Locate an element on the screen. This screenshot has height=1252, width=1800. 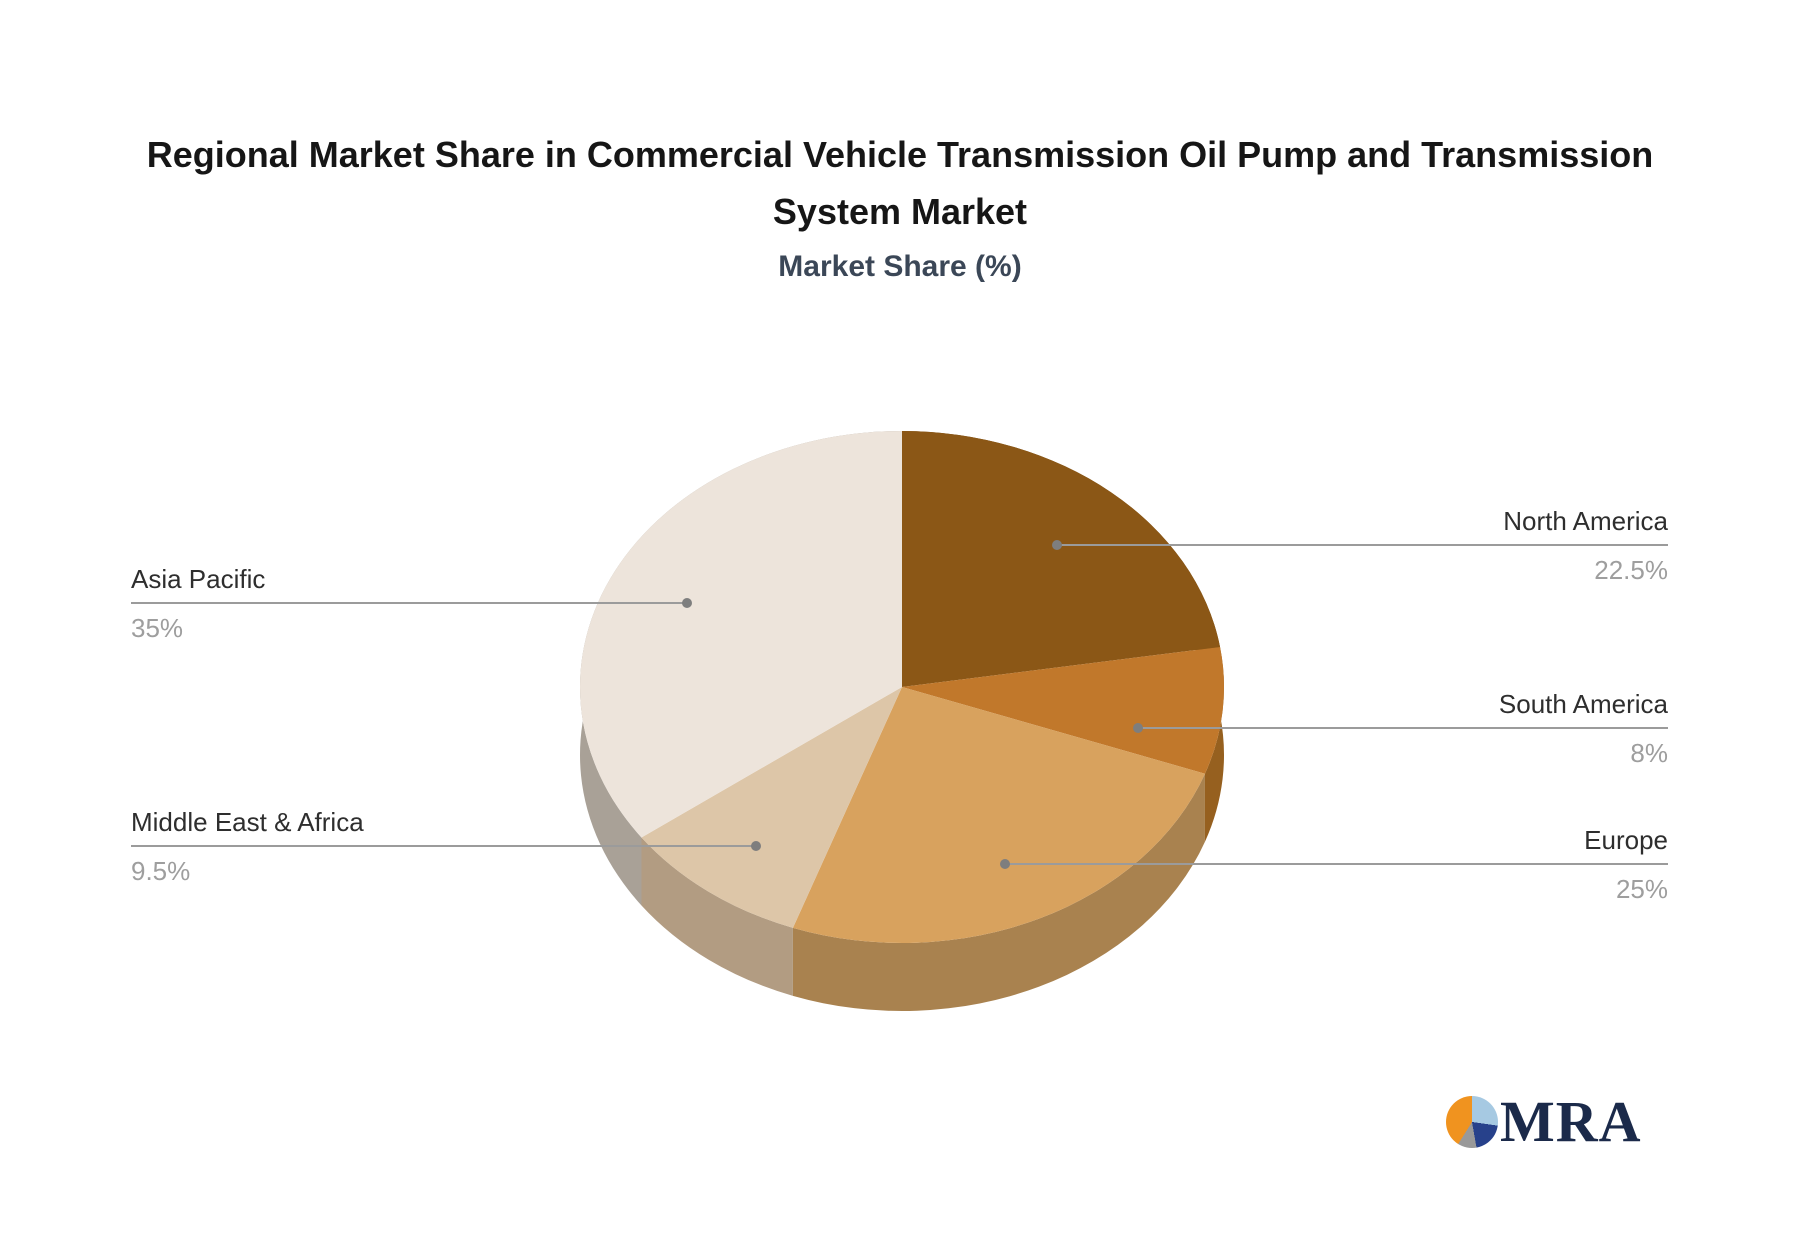
slice-label-value: 9.5% is located at coordinates (161, 871).